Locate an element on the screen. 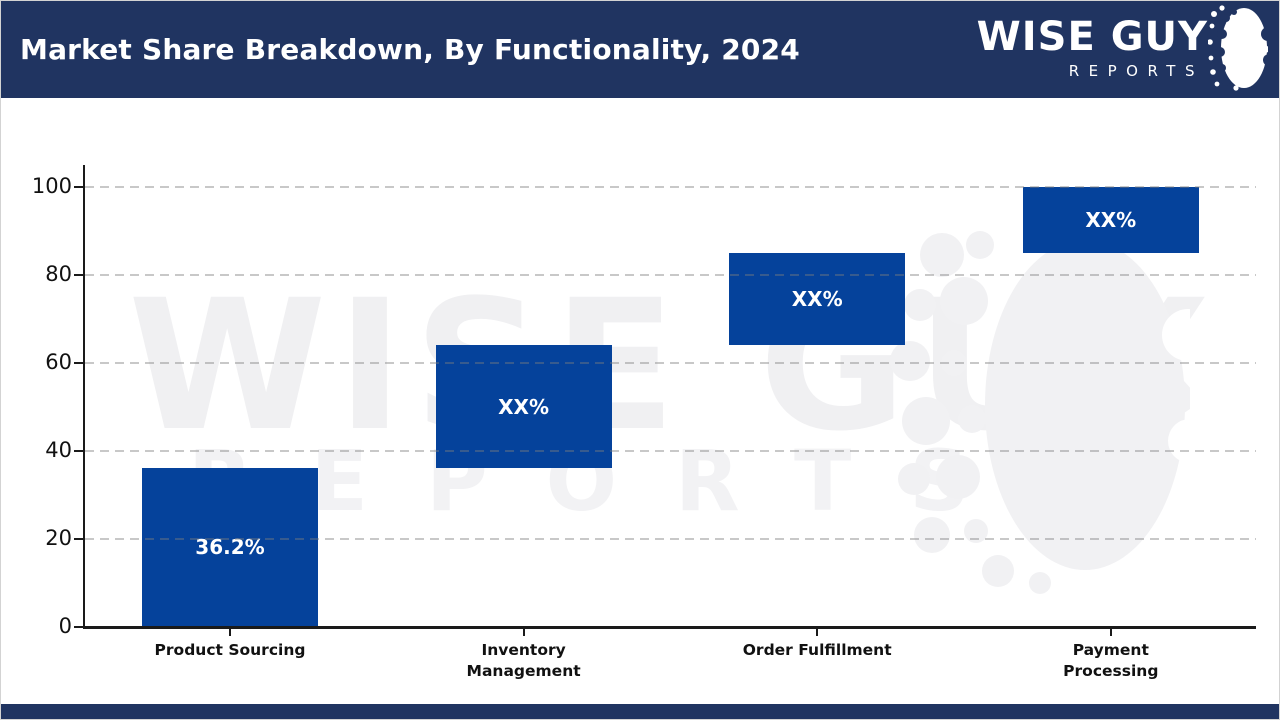 The height and width of the screenshot is (720, 1280). footer-bar is located at coordinates (640, 712).